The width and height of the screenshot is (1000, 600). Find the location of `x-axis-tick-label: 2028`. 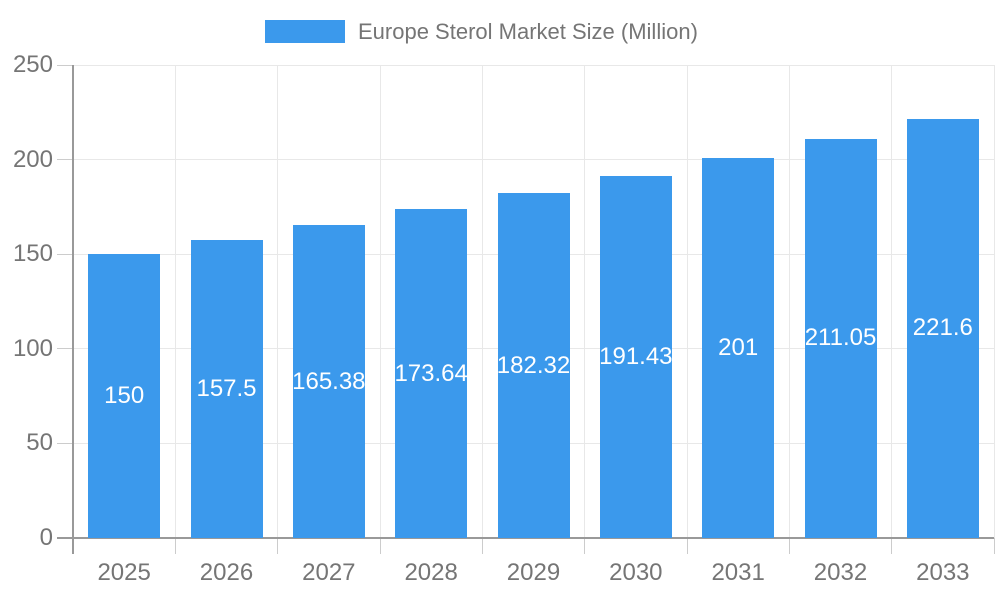

x-axis-tick-label: 2028 is located at coordinates (431, 572).